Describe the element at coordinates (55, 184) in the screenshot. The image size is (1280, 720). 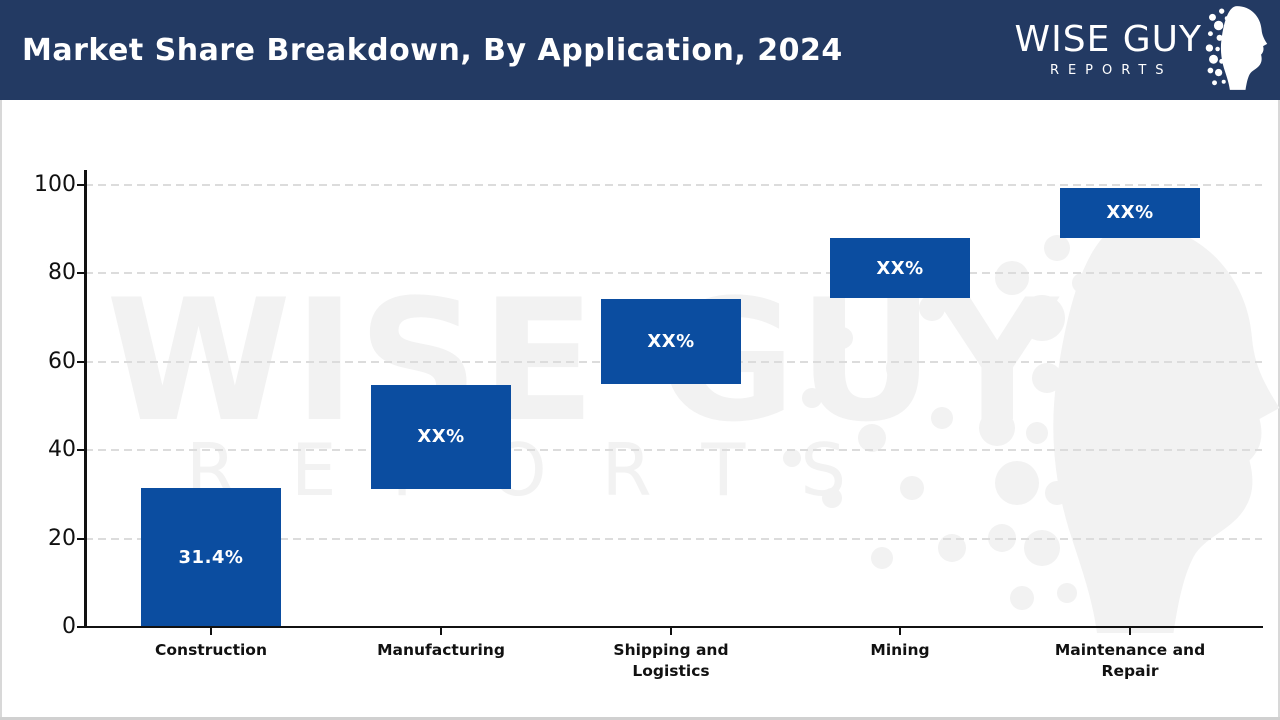
I see `y-axis-tick-label: 100` at that location.